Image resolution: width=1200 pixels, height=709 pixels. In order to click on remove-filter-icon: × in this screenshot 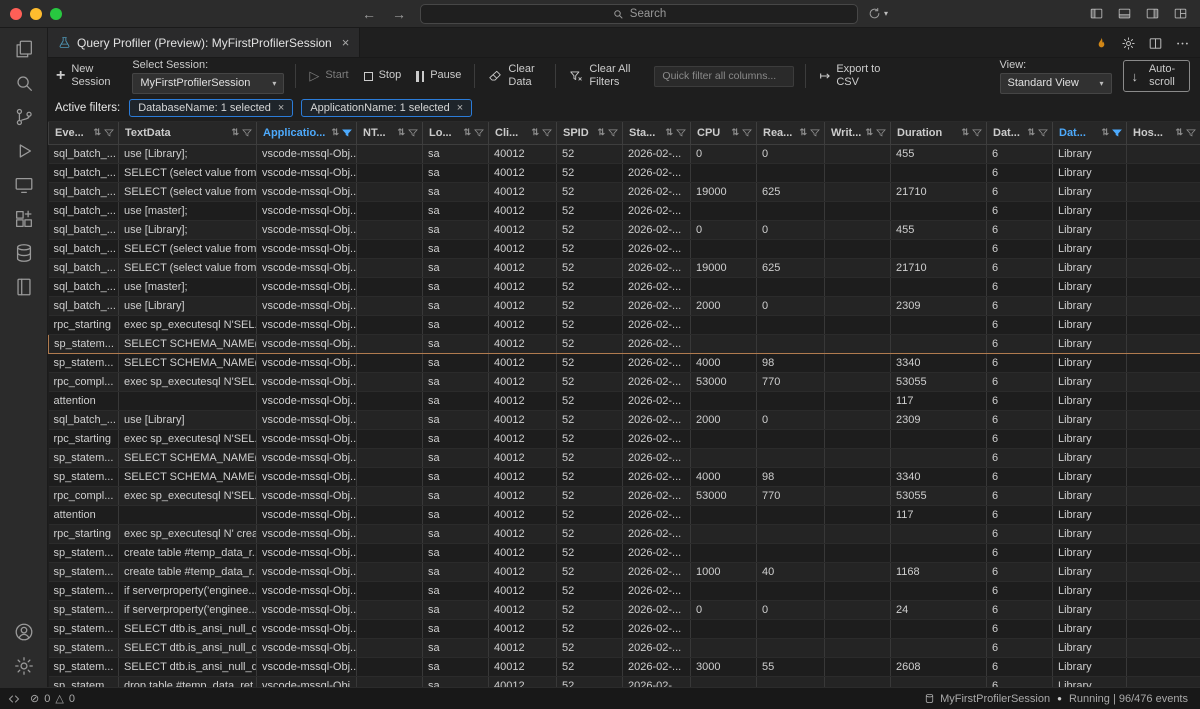, I will do `click(460, 107)`.